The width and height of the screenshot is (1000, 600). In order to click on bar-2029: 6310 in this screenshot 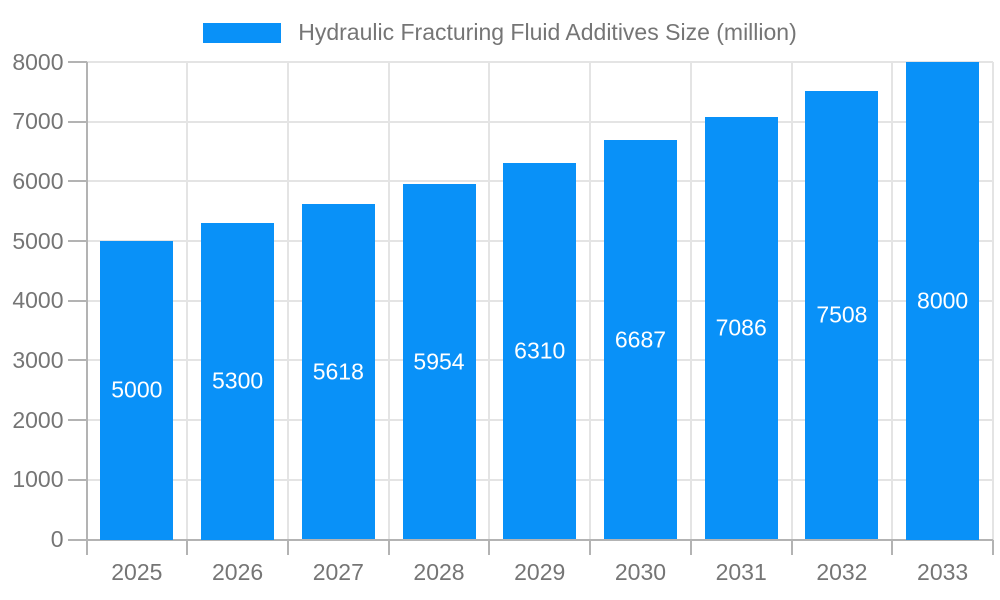, I will do `click(540, 351)`.